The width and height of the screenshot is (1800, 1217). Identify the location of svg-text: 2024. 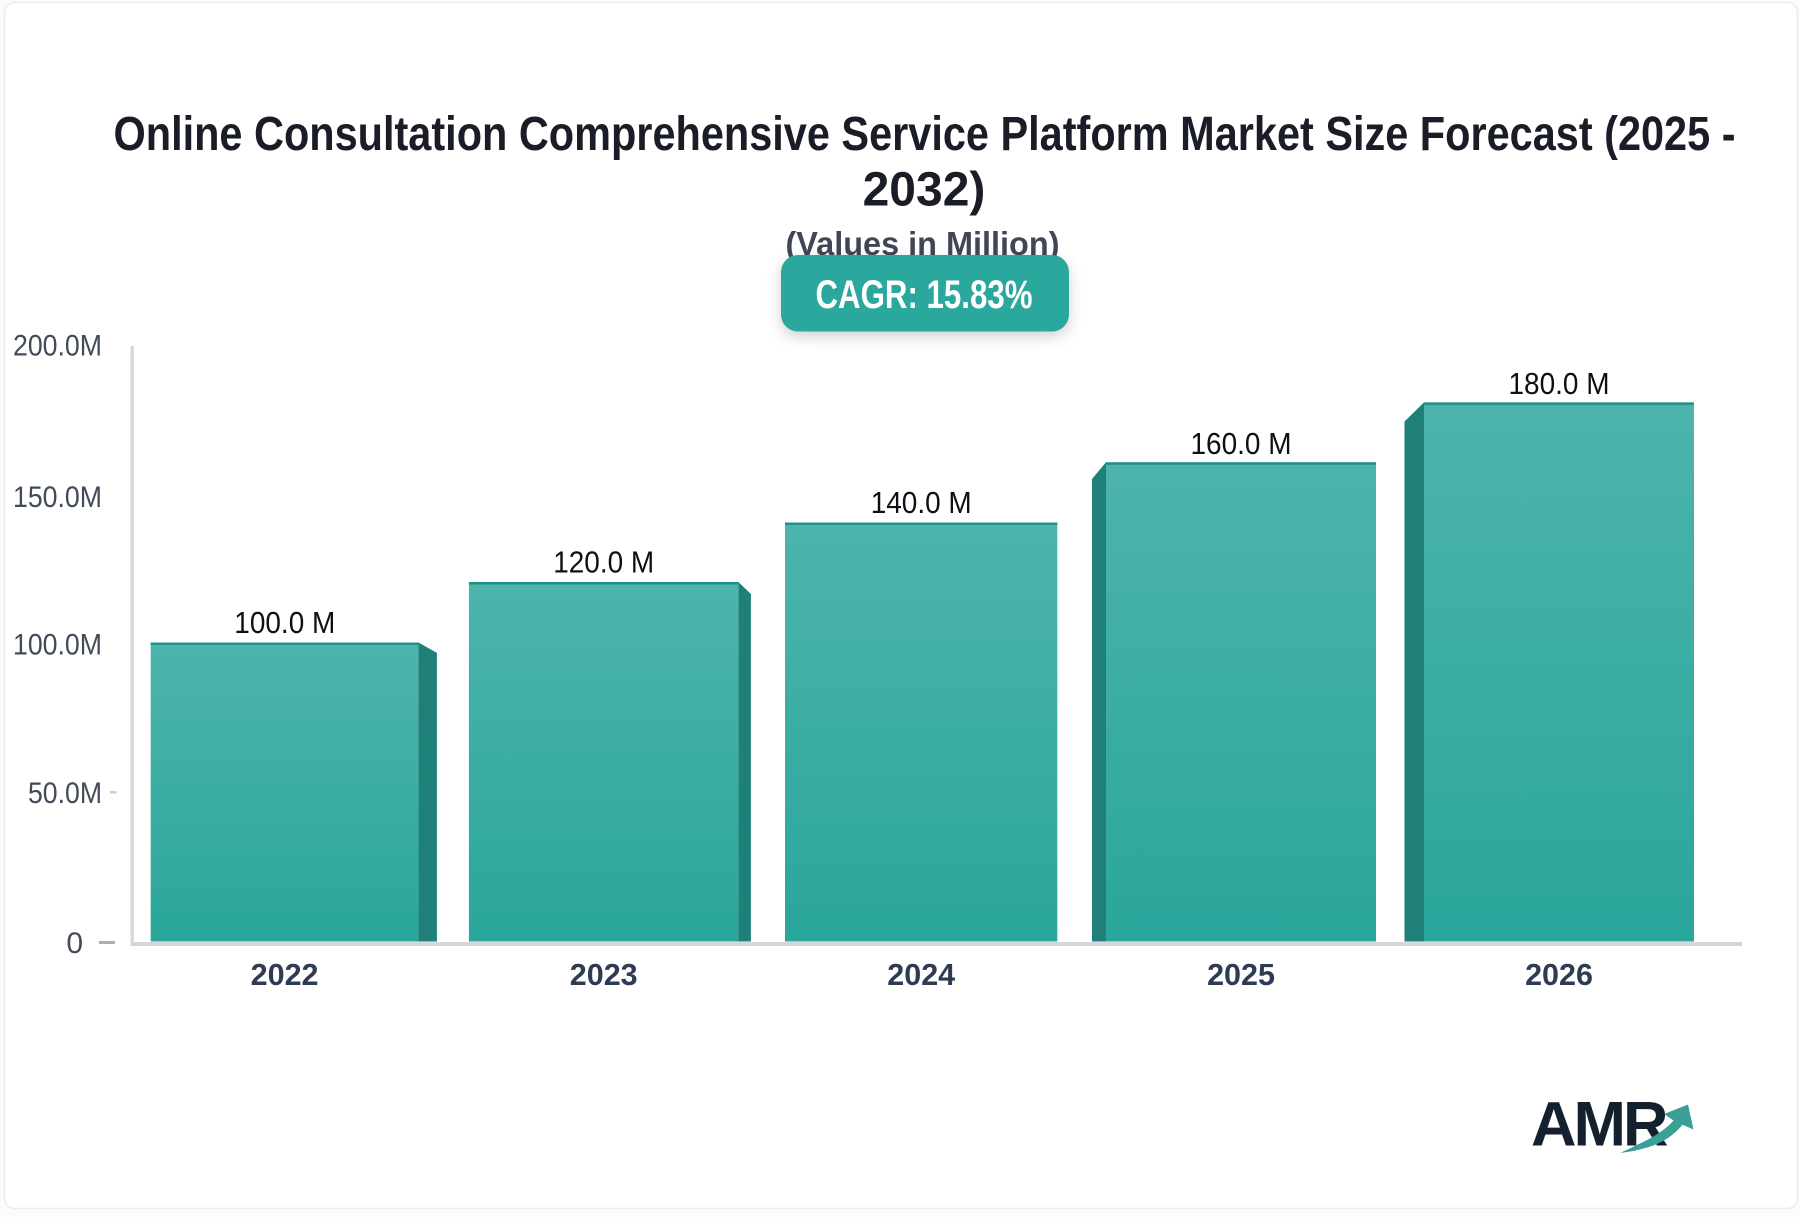
(921, 975).